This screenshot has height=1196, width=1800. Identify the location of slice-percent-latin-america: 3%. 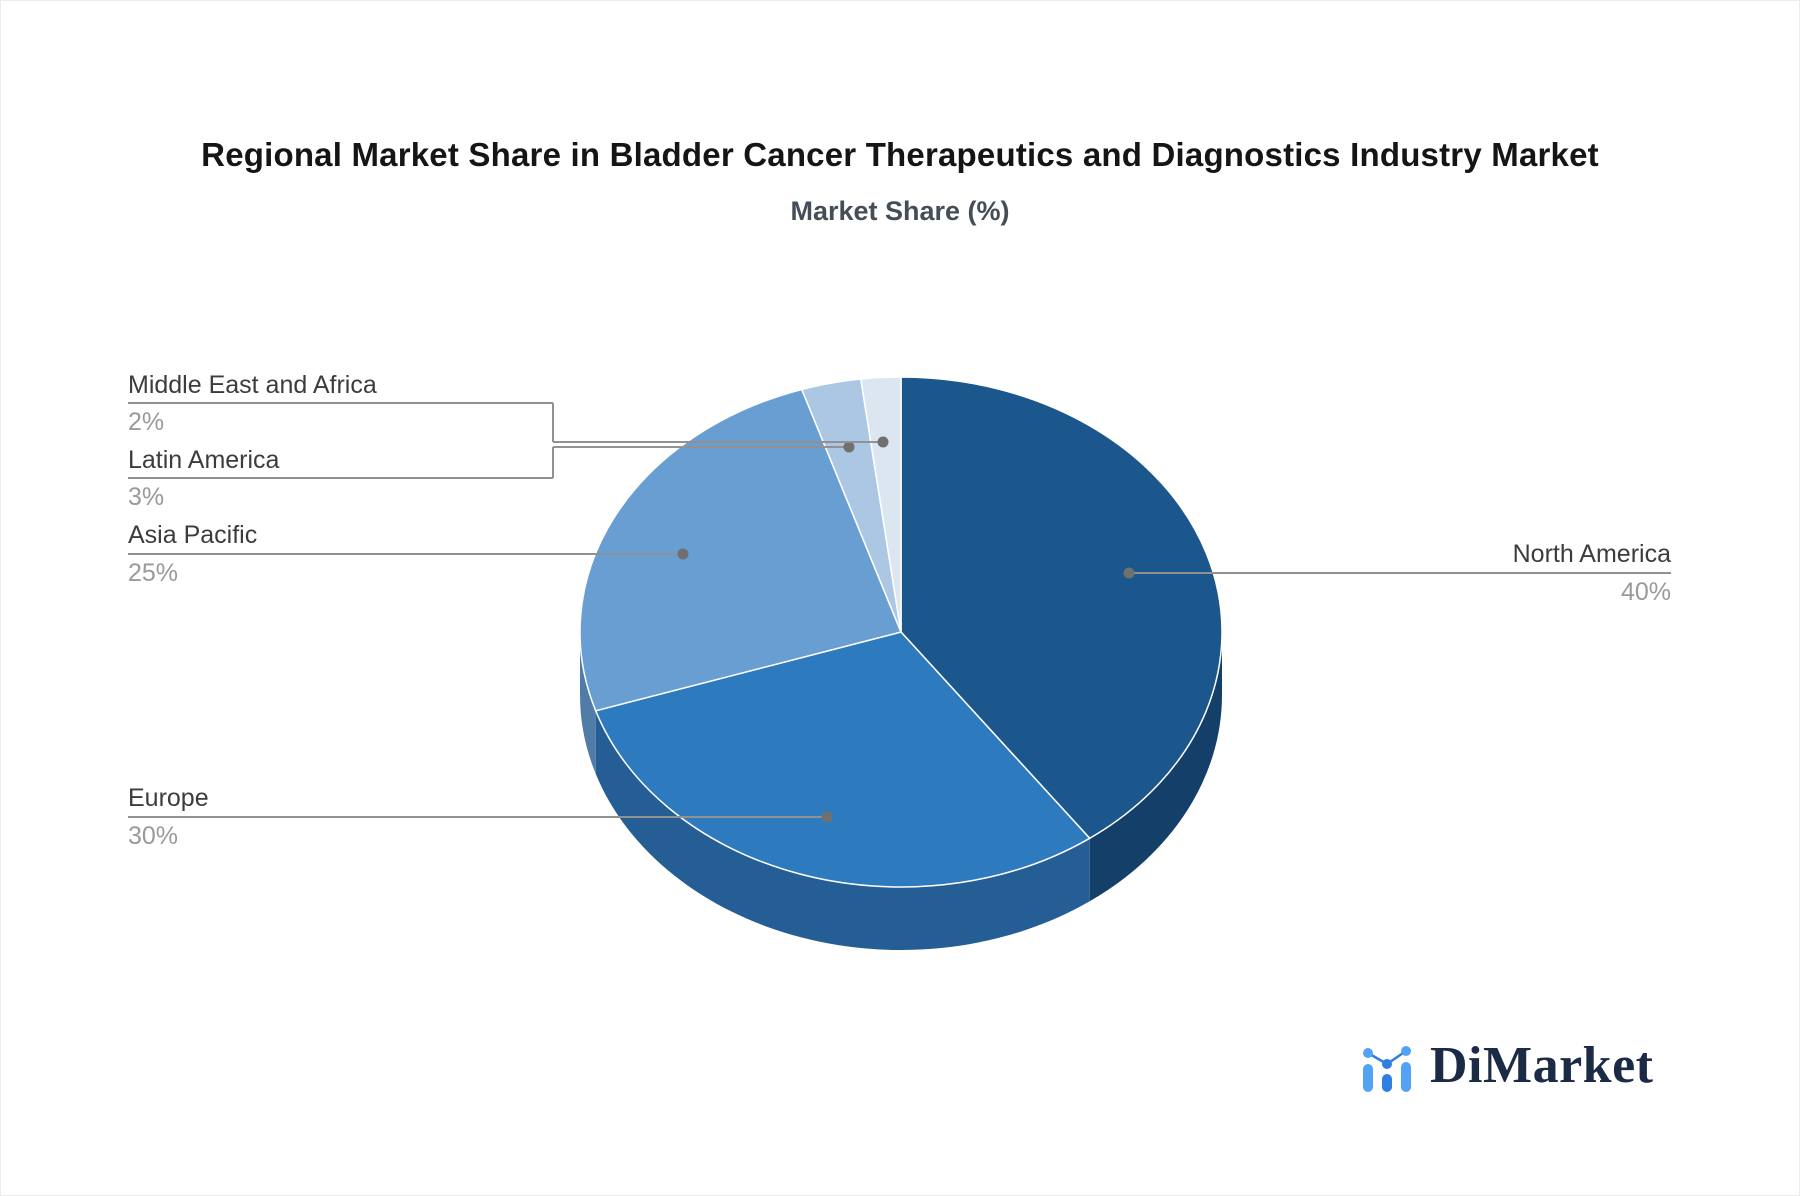
(146, 497).